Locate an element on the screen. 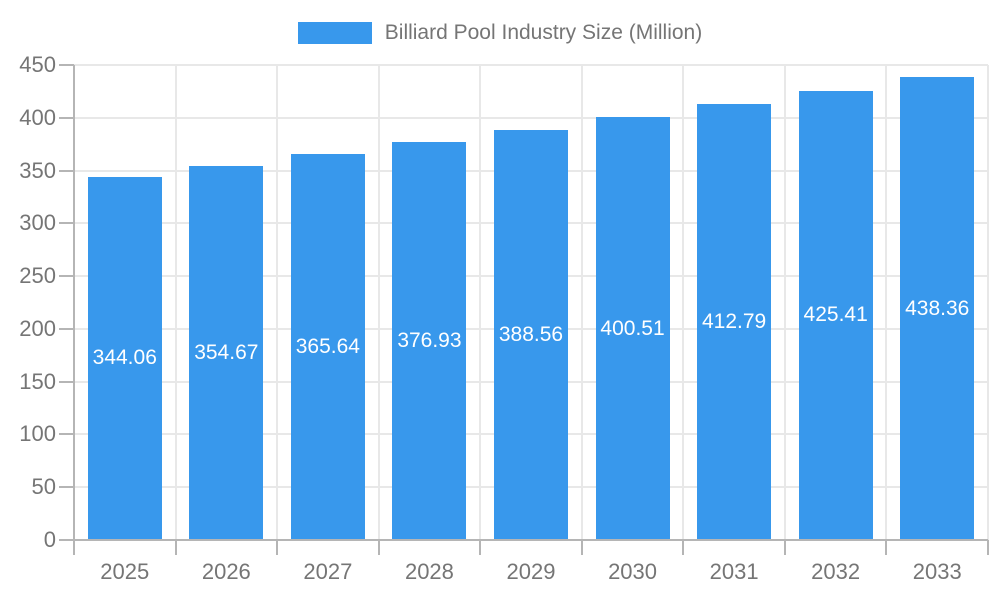 Image resolution: width=1000 pixels, height=600 pixels. y-axis-line is located at coordinates (74, 310).